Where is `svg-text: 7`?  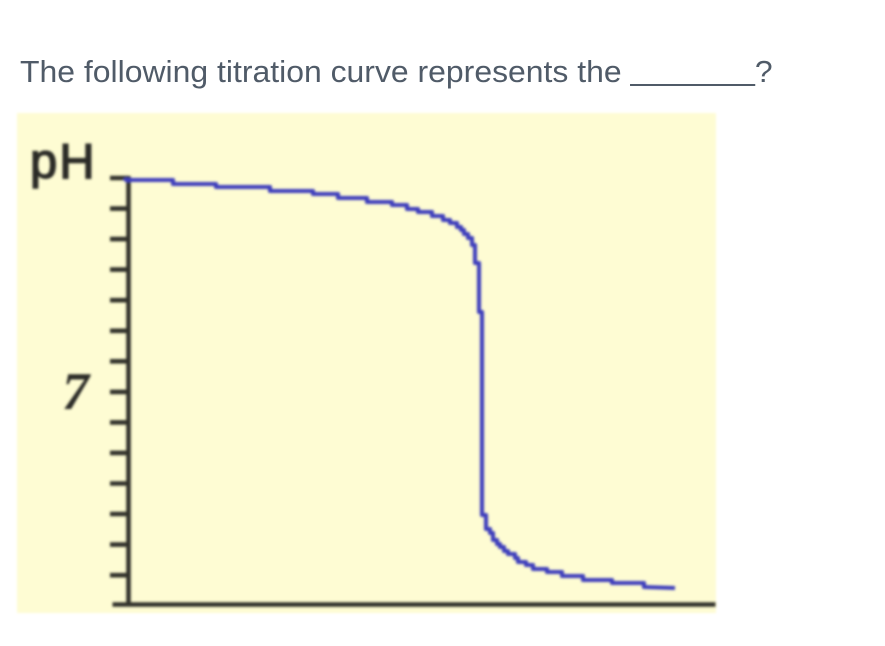 svg-text: 7 is located at coordinates (77, 392).